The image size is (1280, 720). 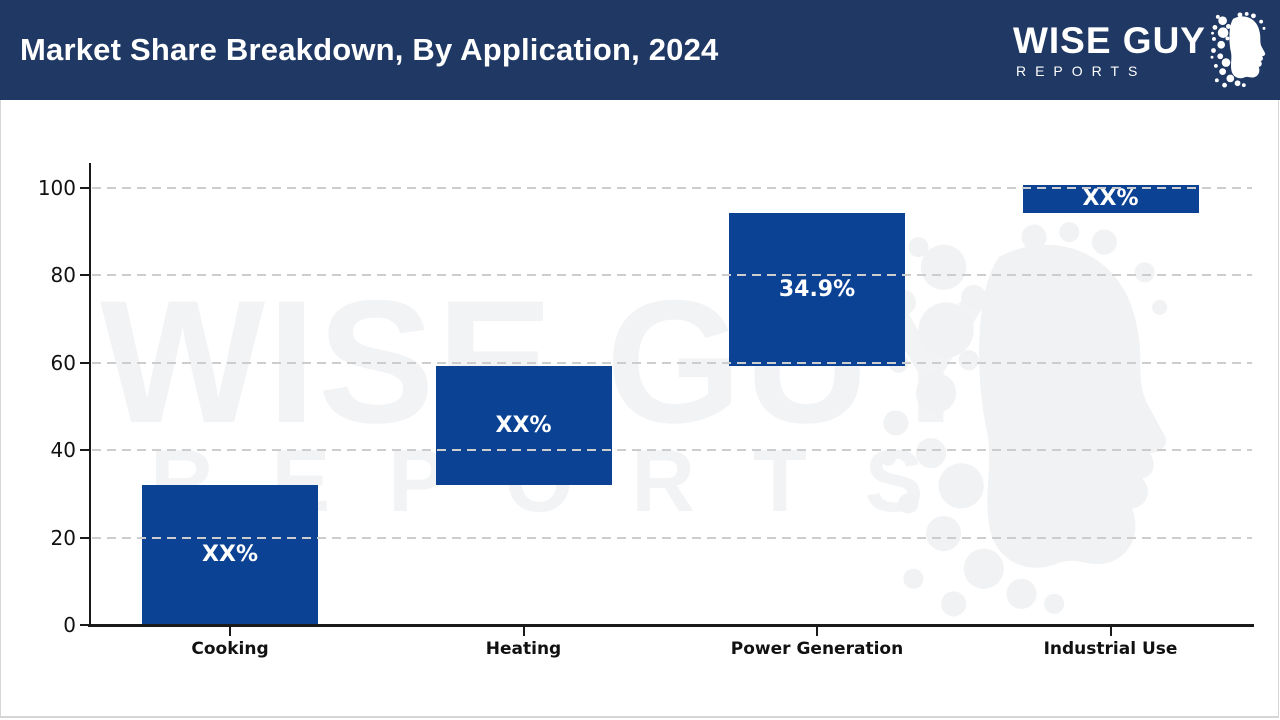 I want to click on x-category-label-power-generation: Power Generation, so click(x=817, y=649).